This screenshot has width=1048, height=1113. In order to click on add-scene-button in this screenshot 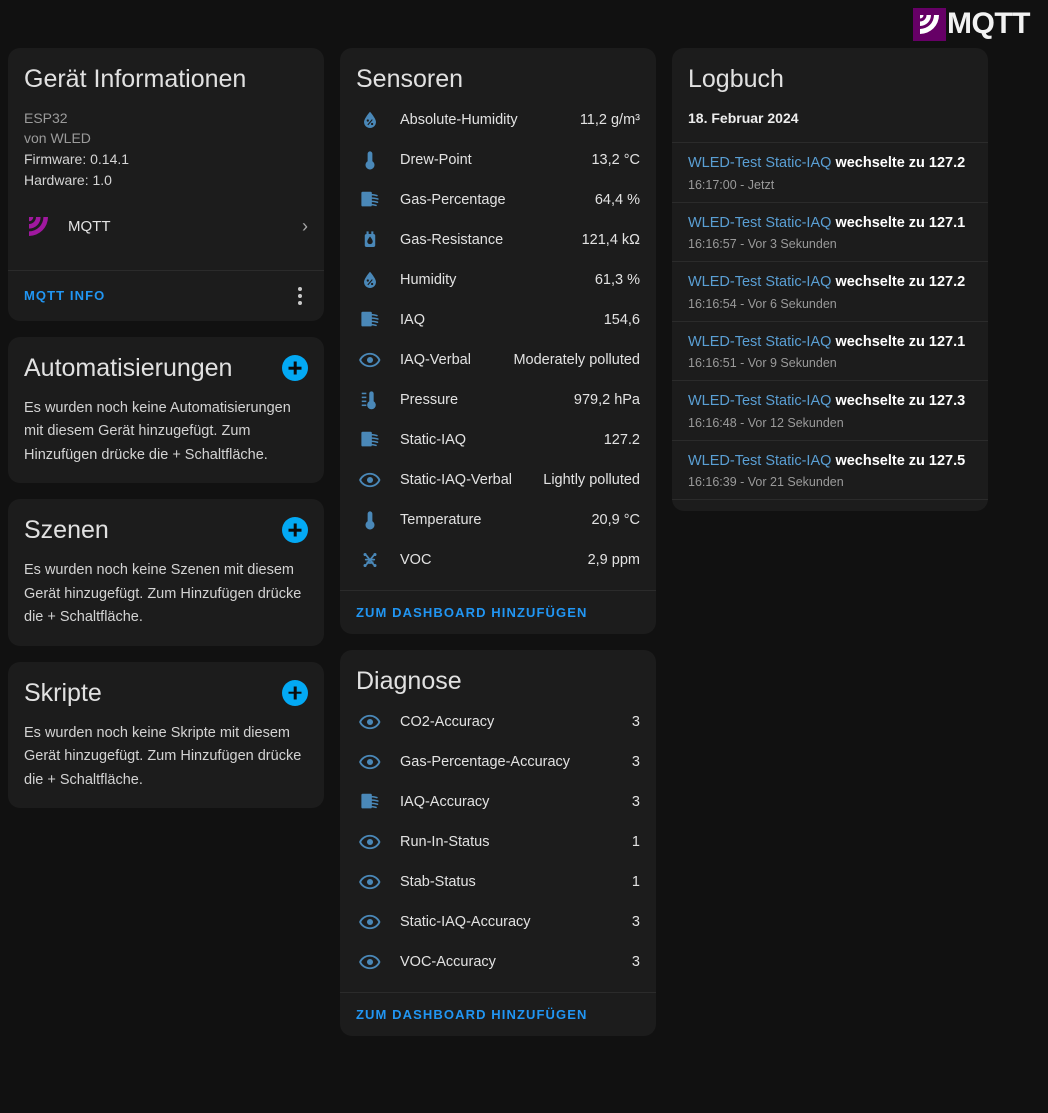, I will do `click(295, 530)`.